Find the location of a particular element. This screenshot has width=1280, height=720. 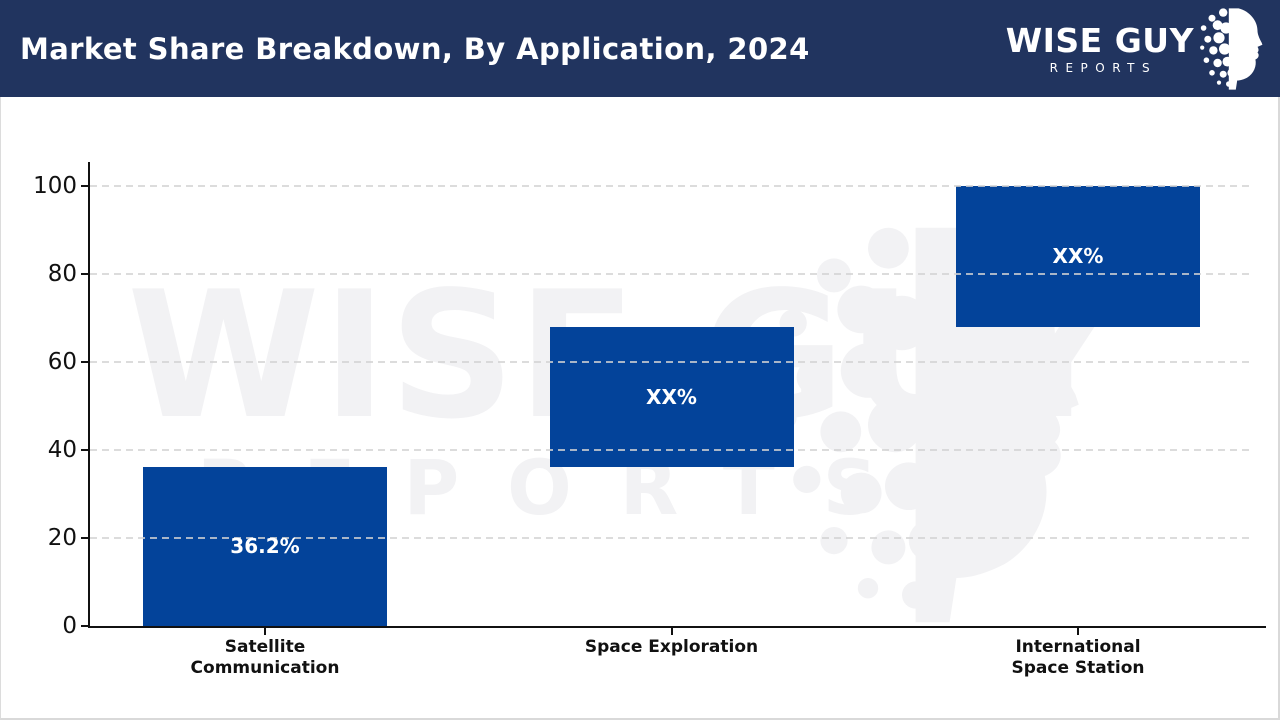

wise-guy-reports-logo: WISE GUY REPORTS is located at coordinates (1137, 49).